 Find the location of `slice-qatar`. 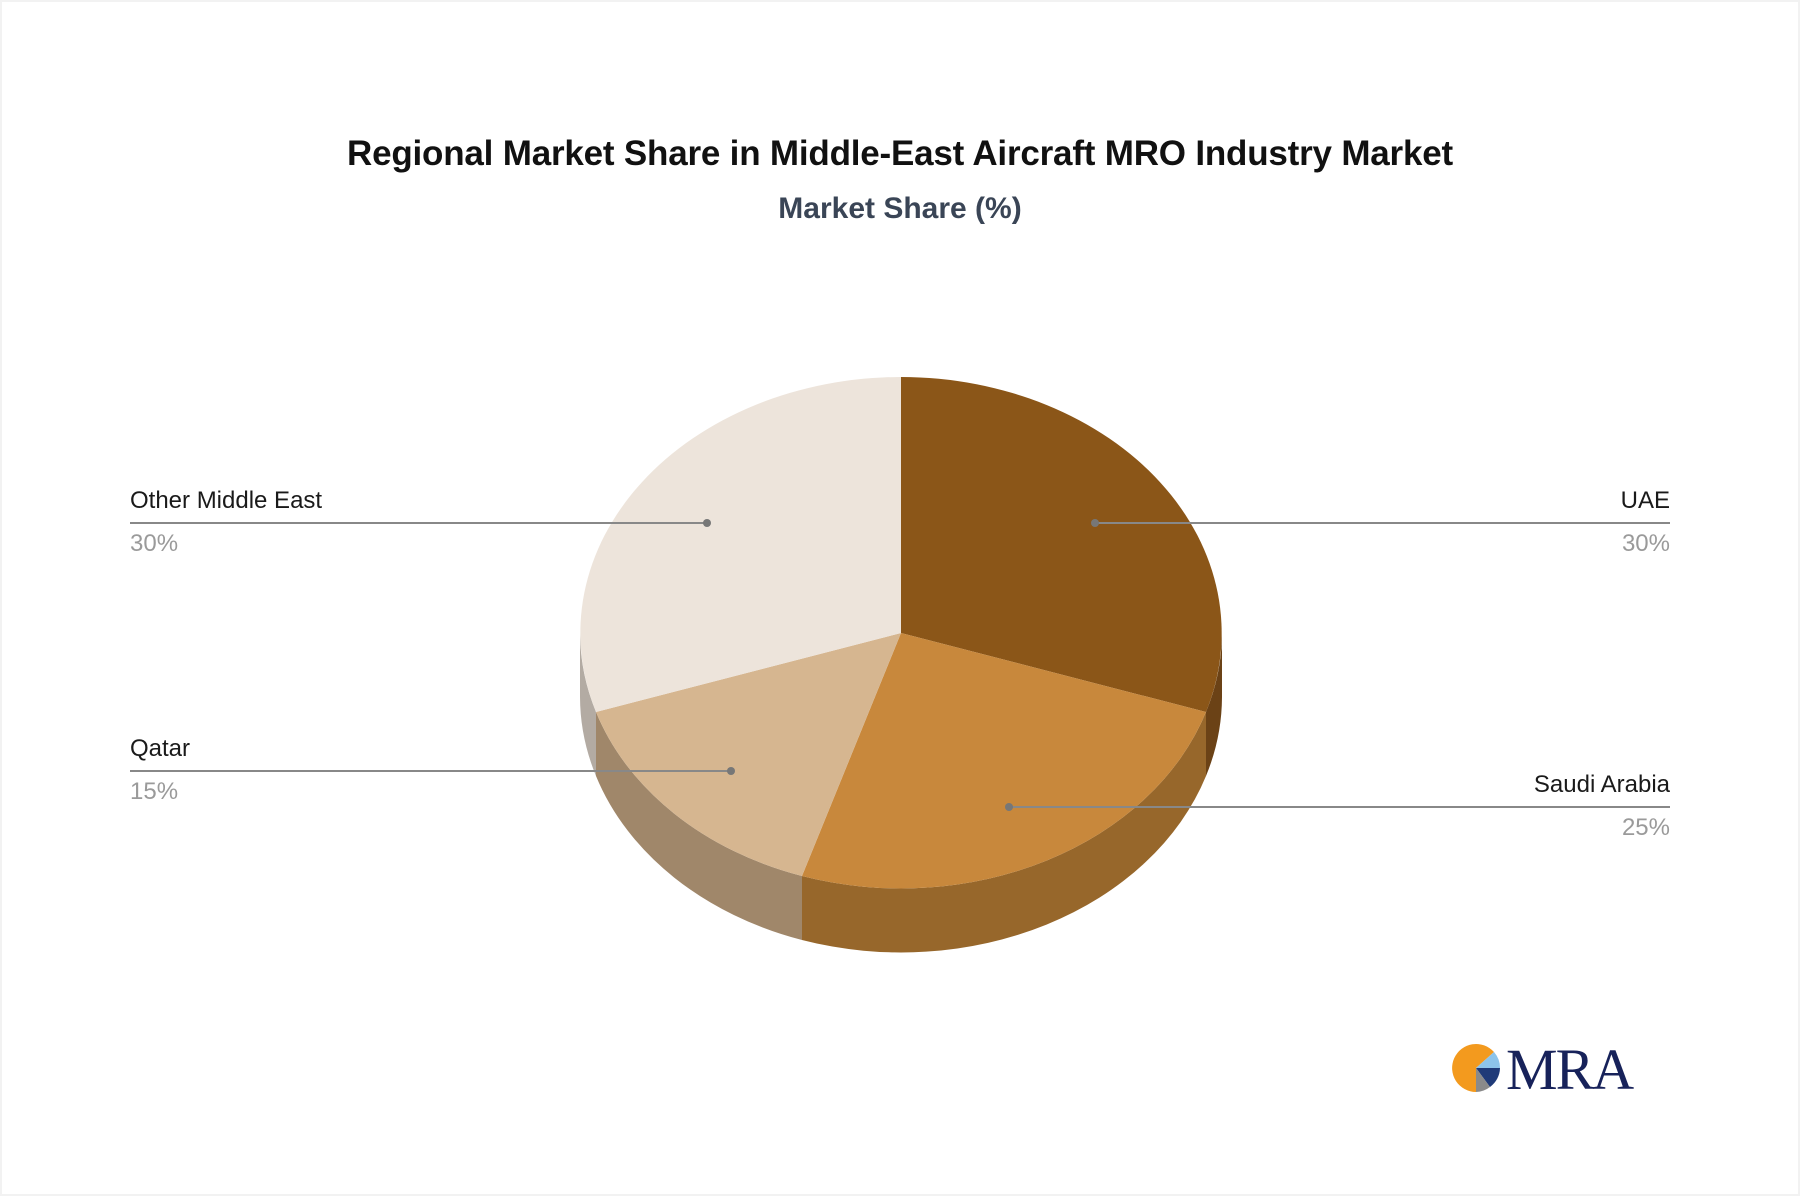

slice-qatar is located at coordinates (748, 754).